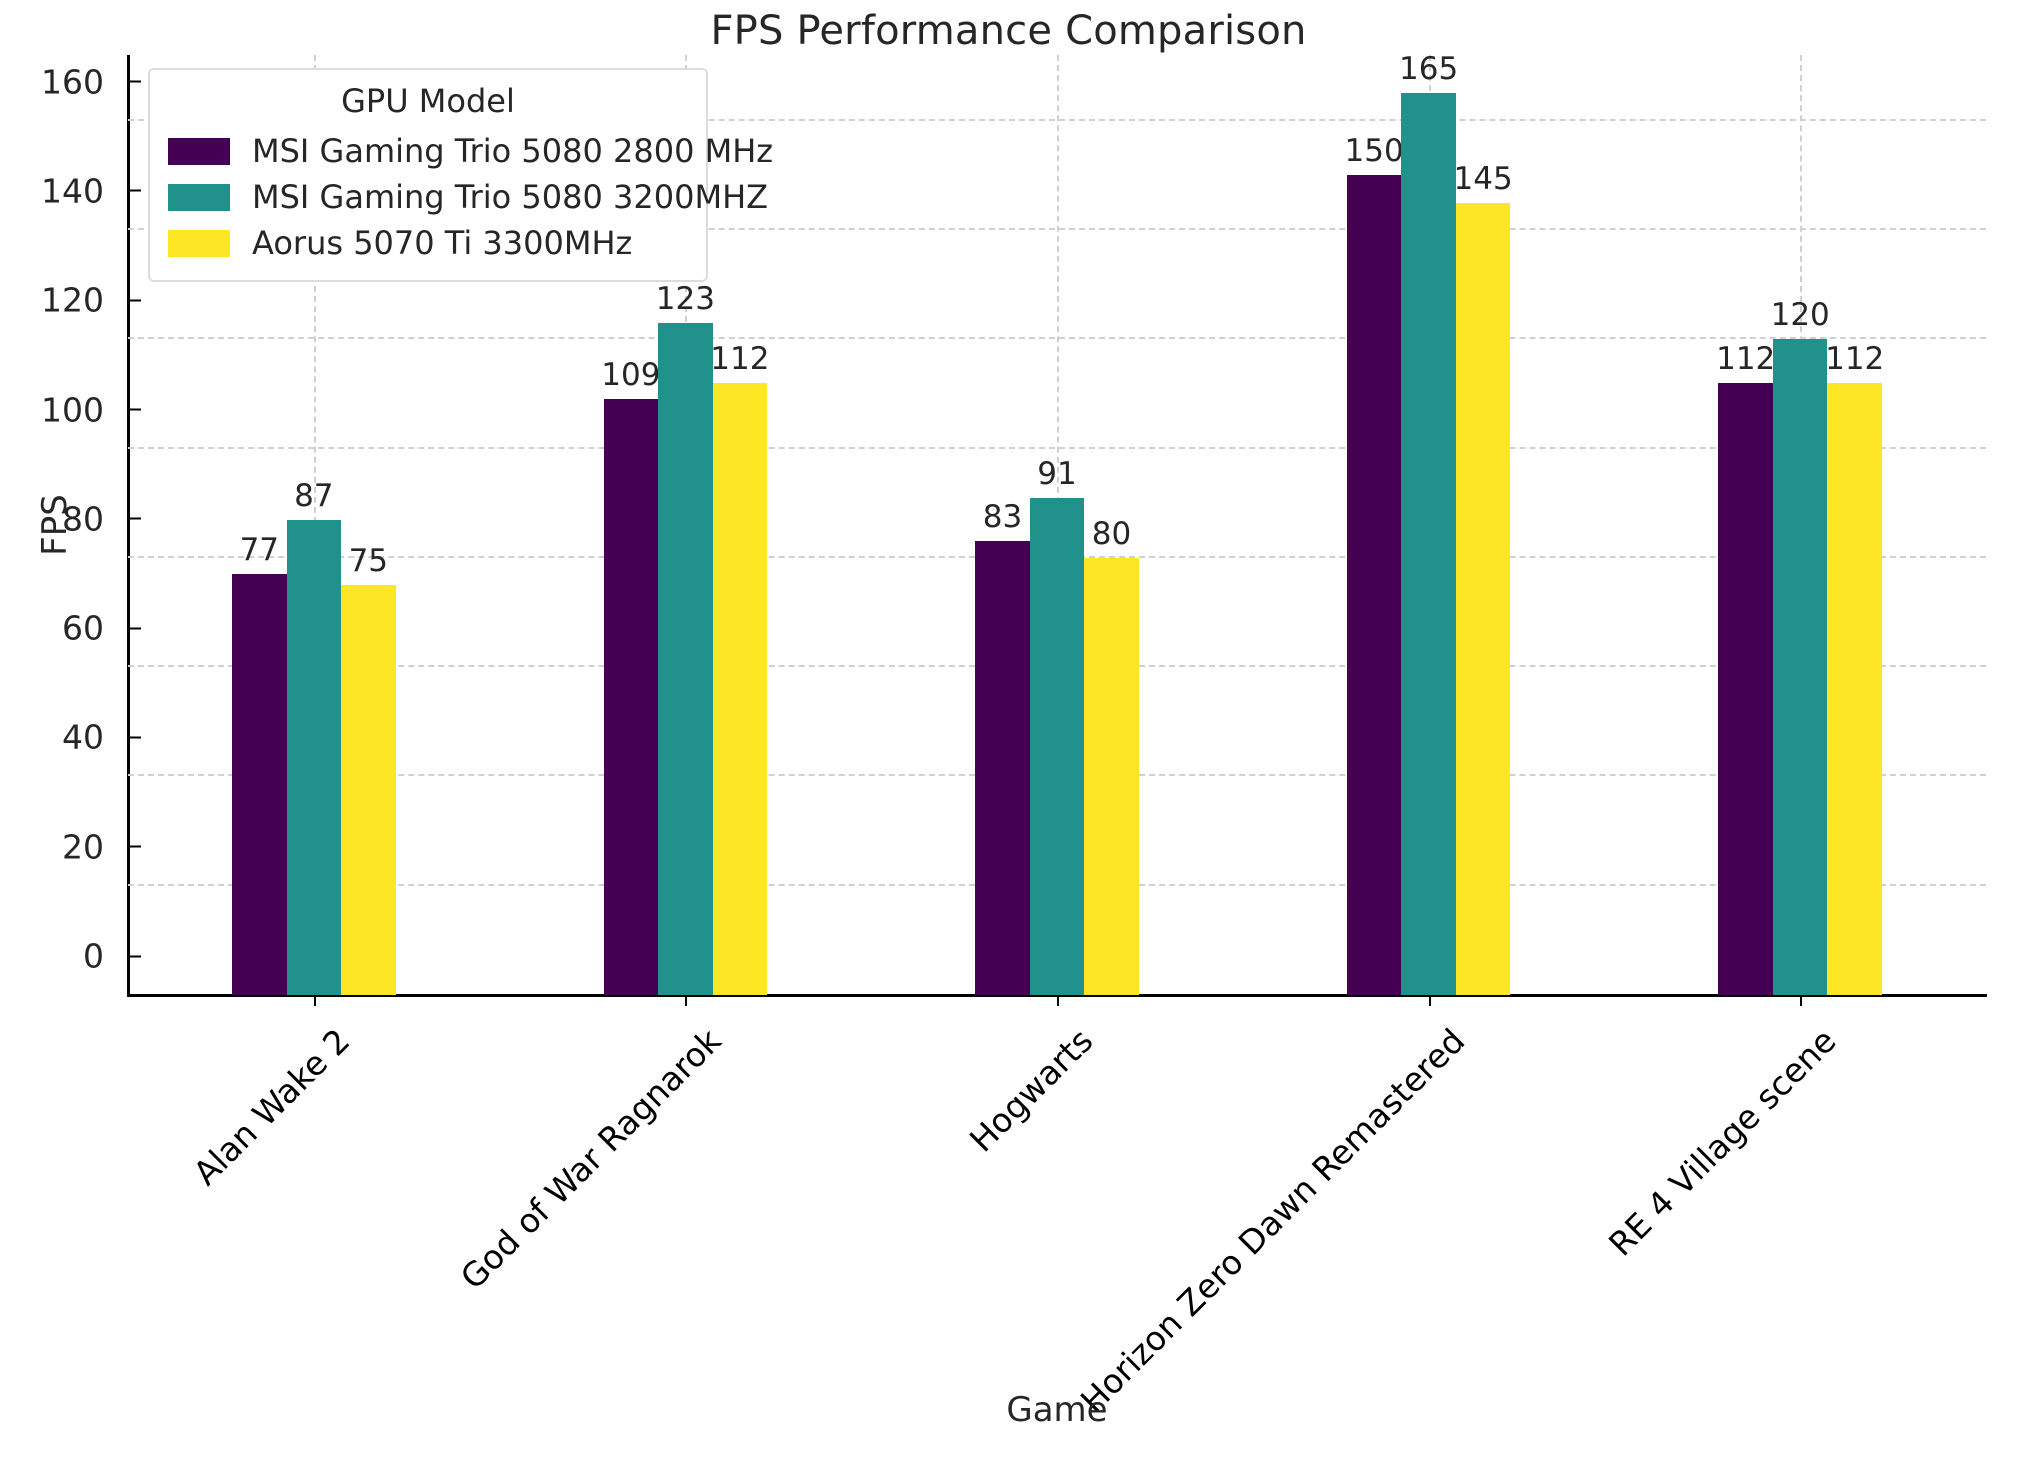  I want to click on chart-title: FPS Performance Comparison, so click(1008, 31).